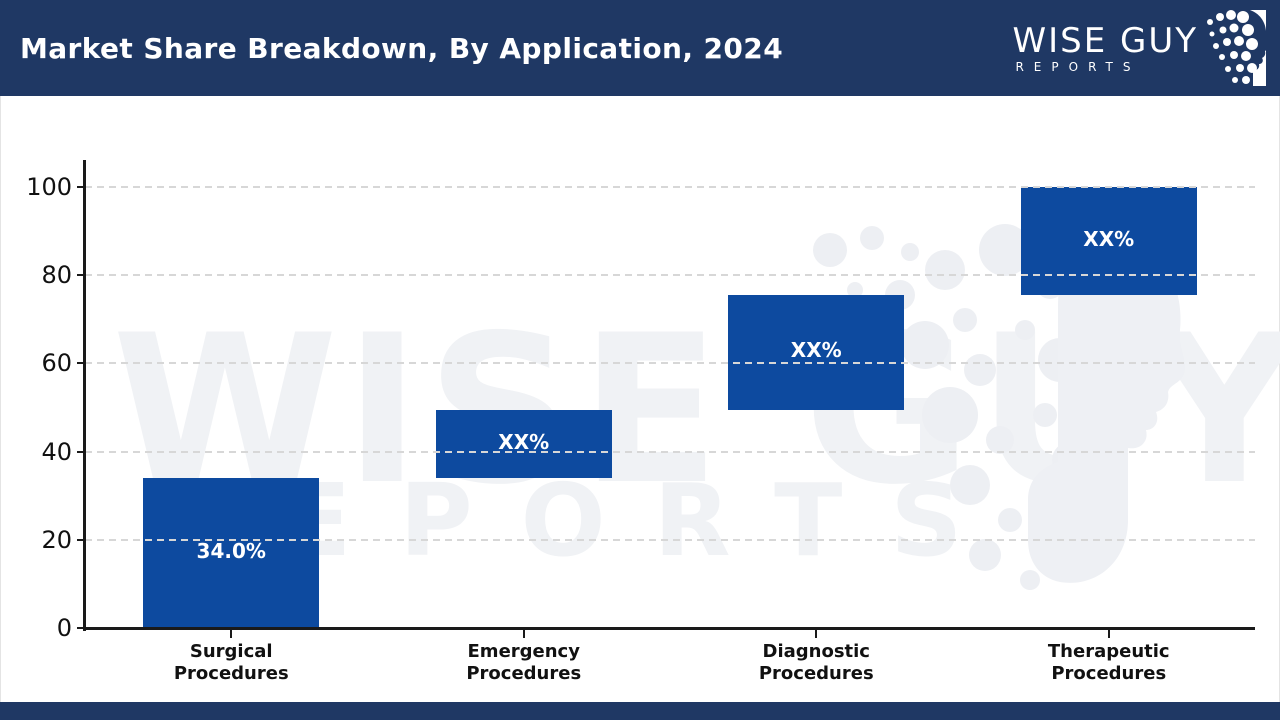 The image size is (1280, 720). I want to click on bar-value-label: 34.0%, so click(231, 551).